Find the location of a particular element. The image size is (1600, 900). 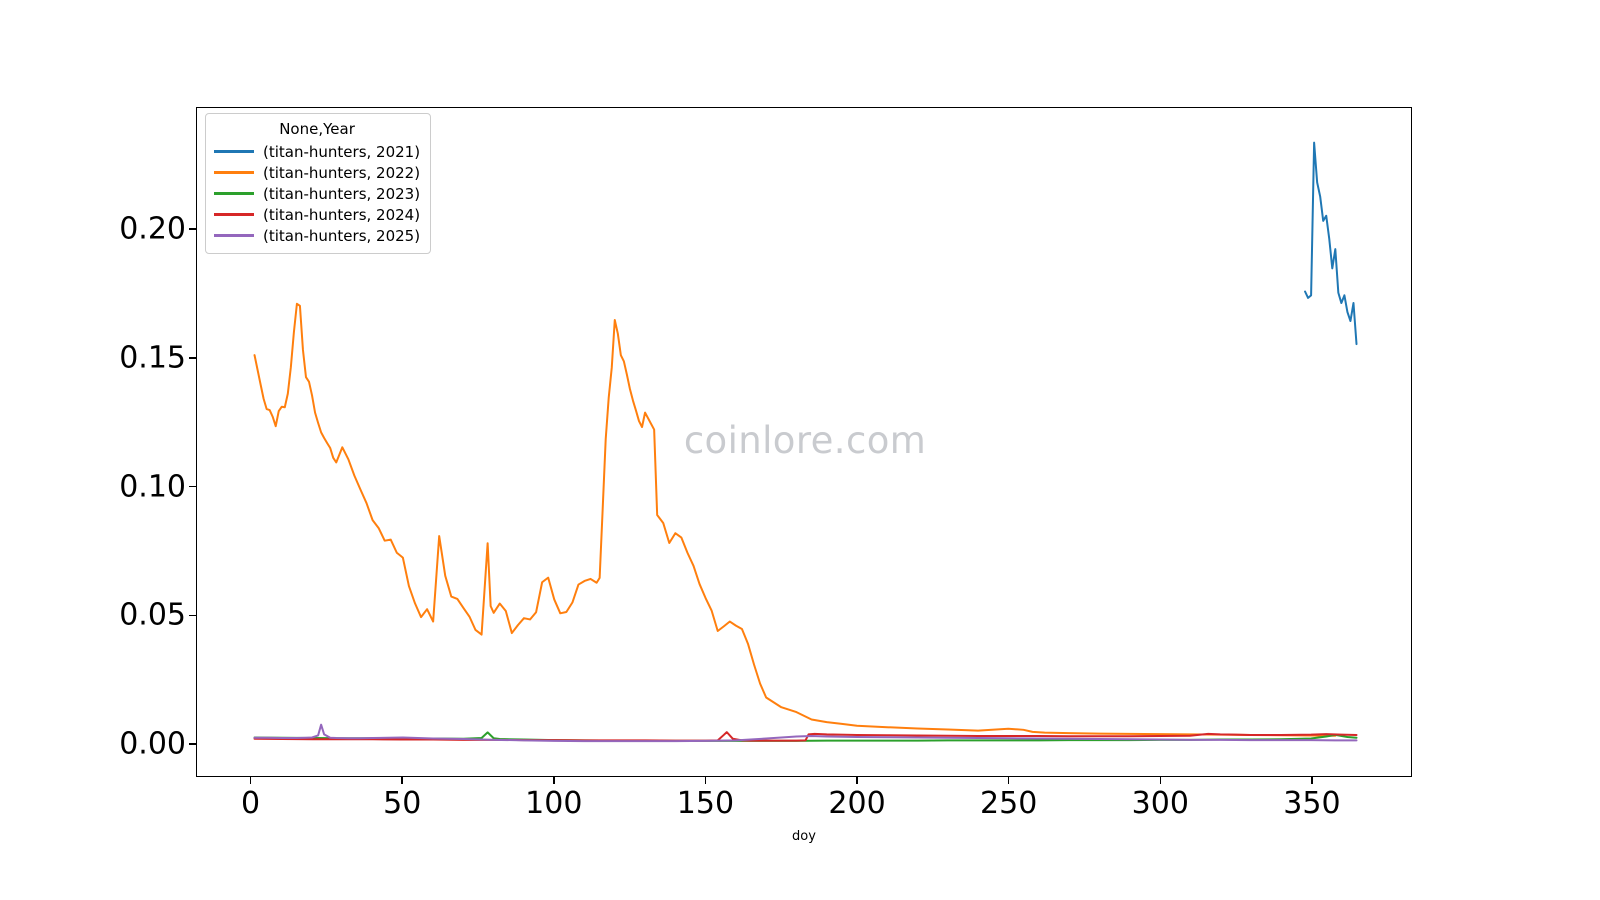

y-tick-label: 0.10 is located at coordinates (152, 487).